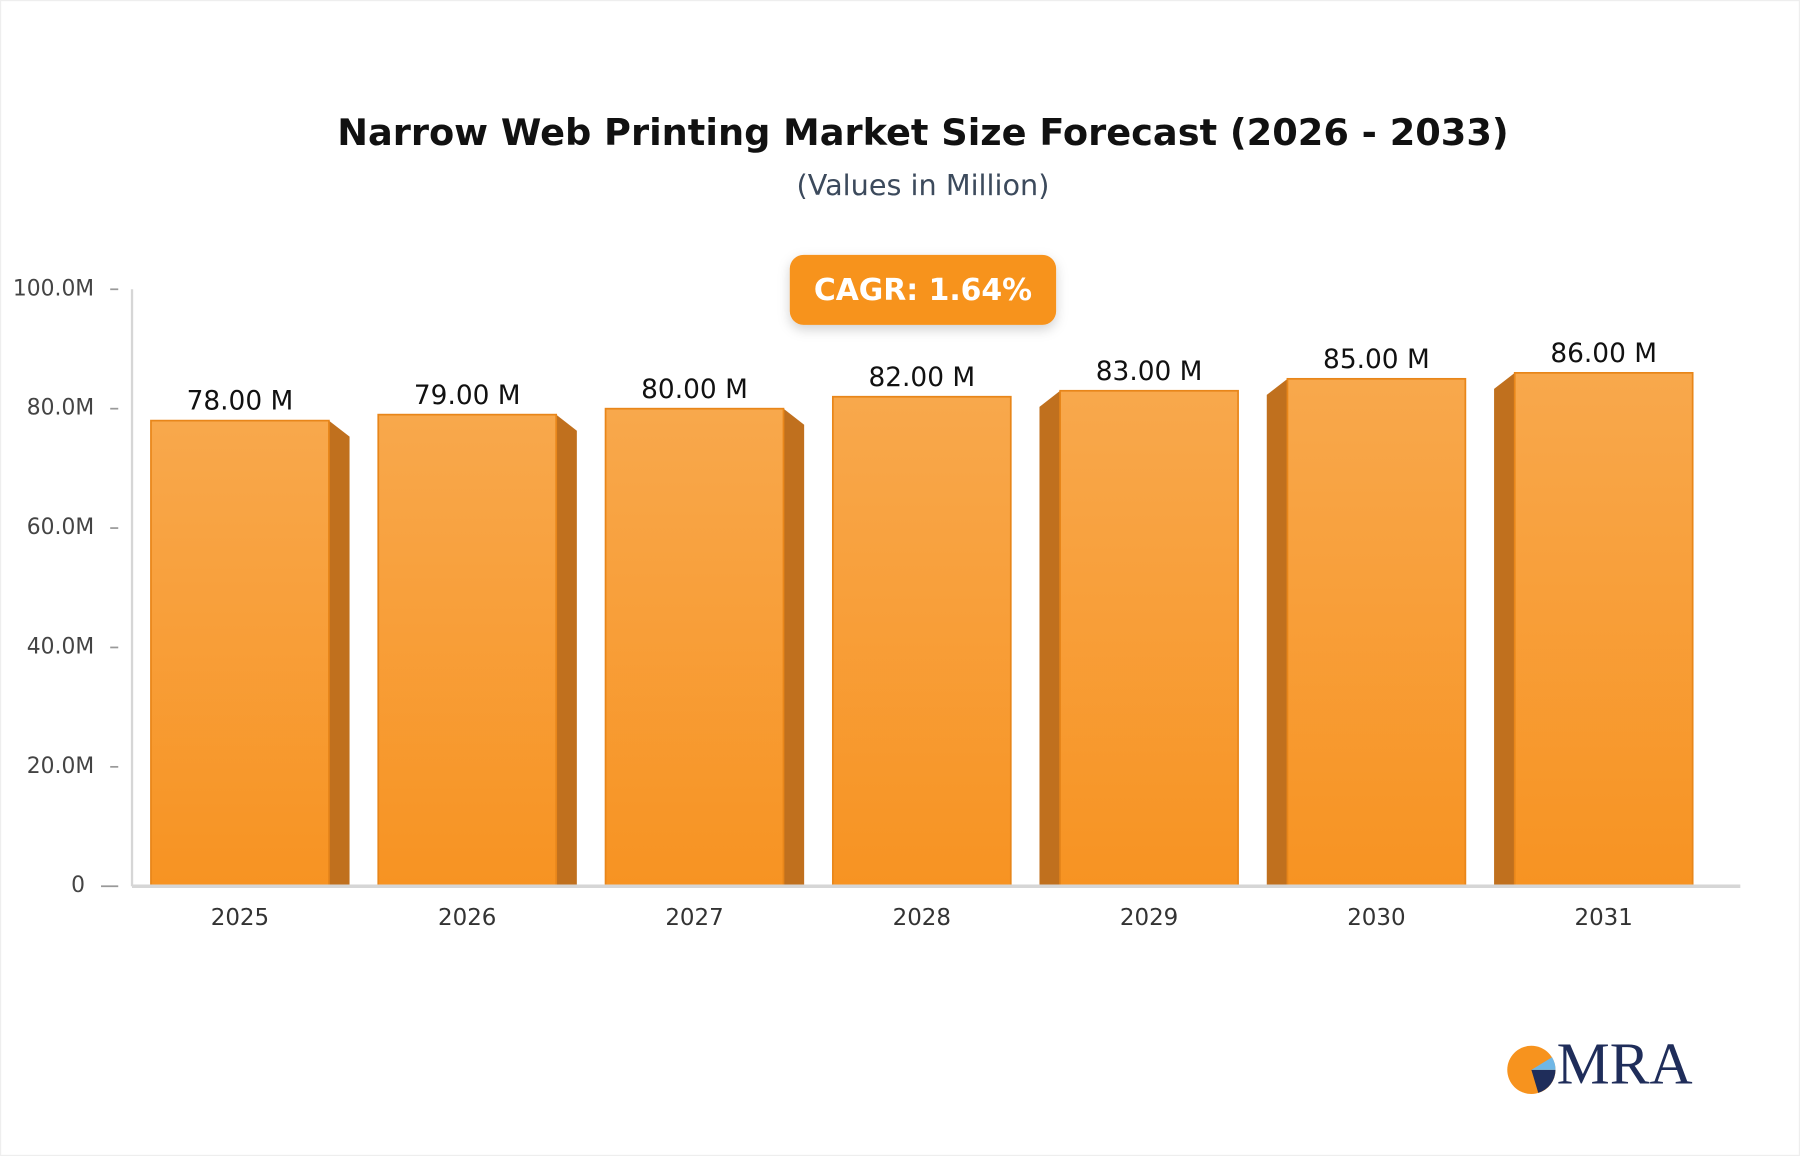  What do you see at coordinates (921, 377) in the screenshot?
I see `data-label: 82.00 M` at bounding box center [921, 377].